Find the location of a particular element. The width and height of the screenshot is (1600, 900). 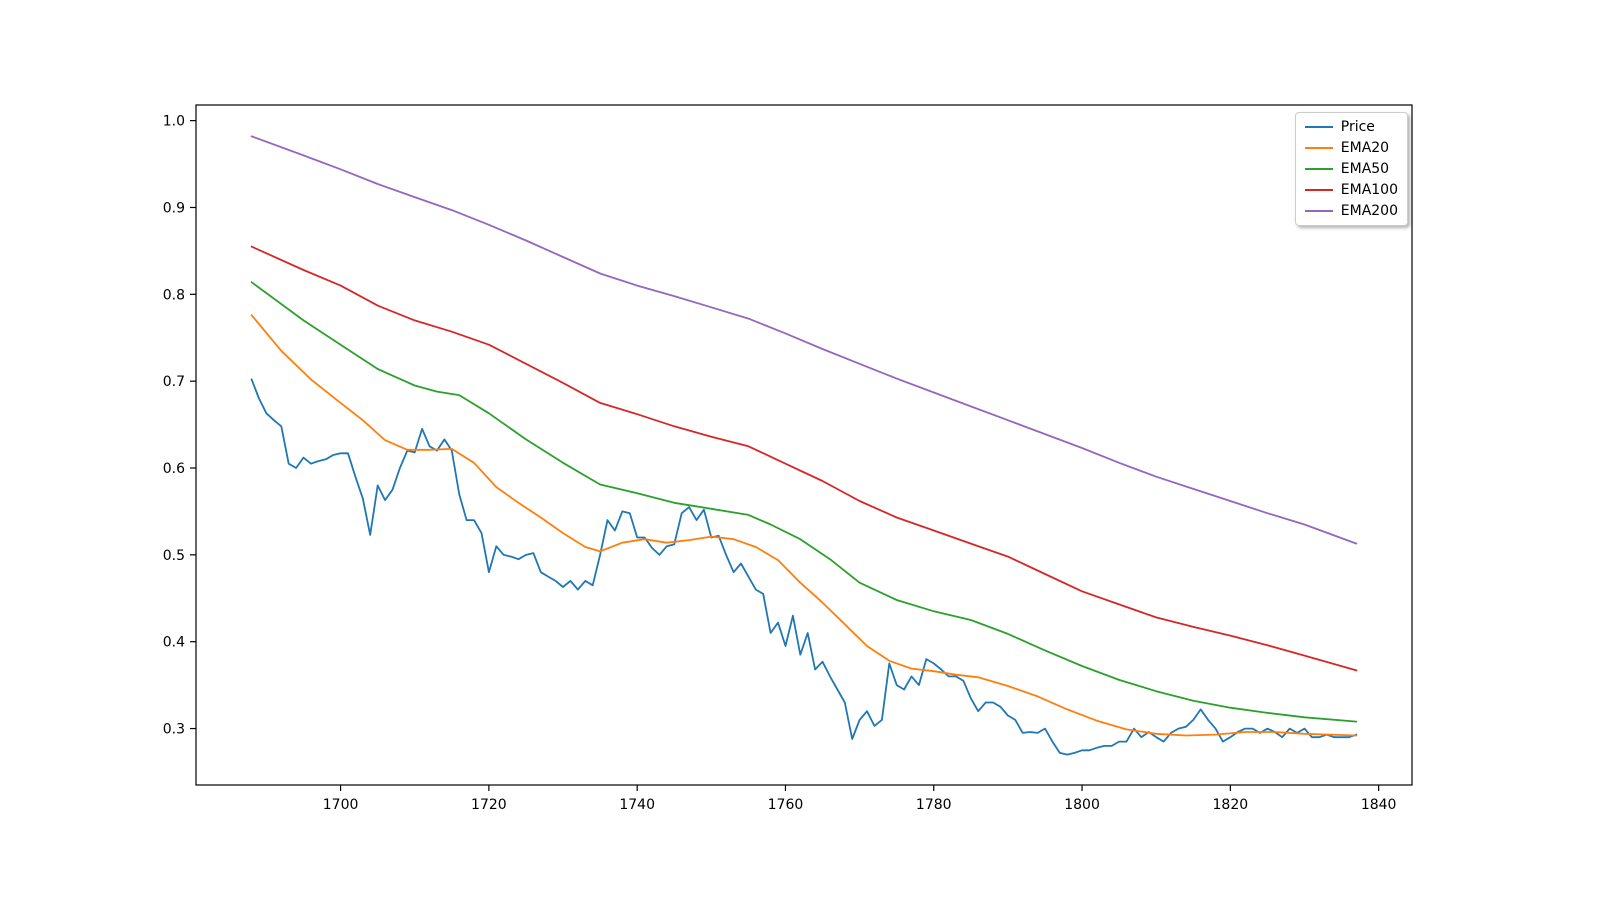

legend-item-ema200: EMA200 is located at coordinates (1351, 211).